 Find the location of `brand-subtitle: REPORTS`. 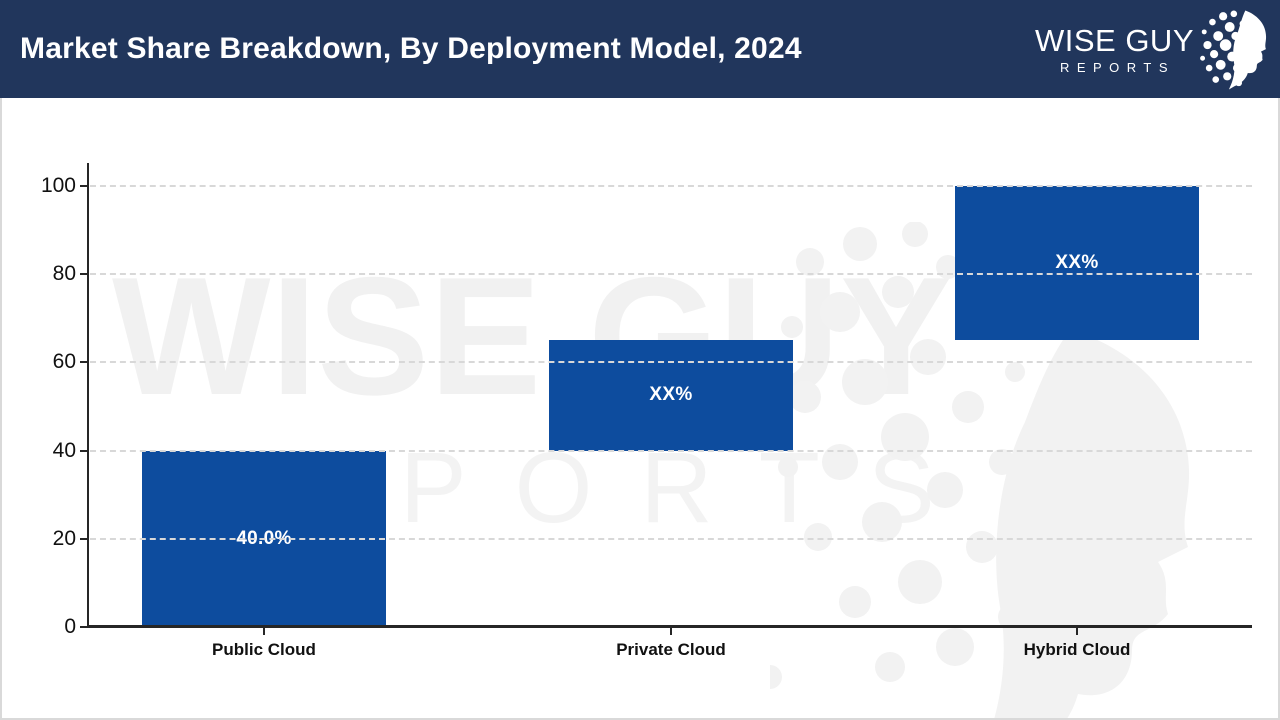

brand-subtitle: REPORTS is located at coordinates (1117, 67).